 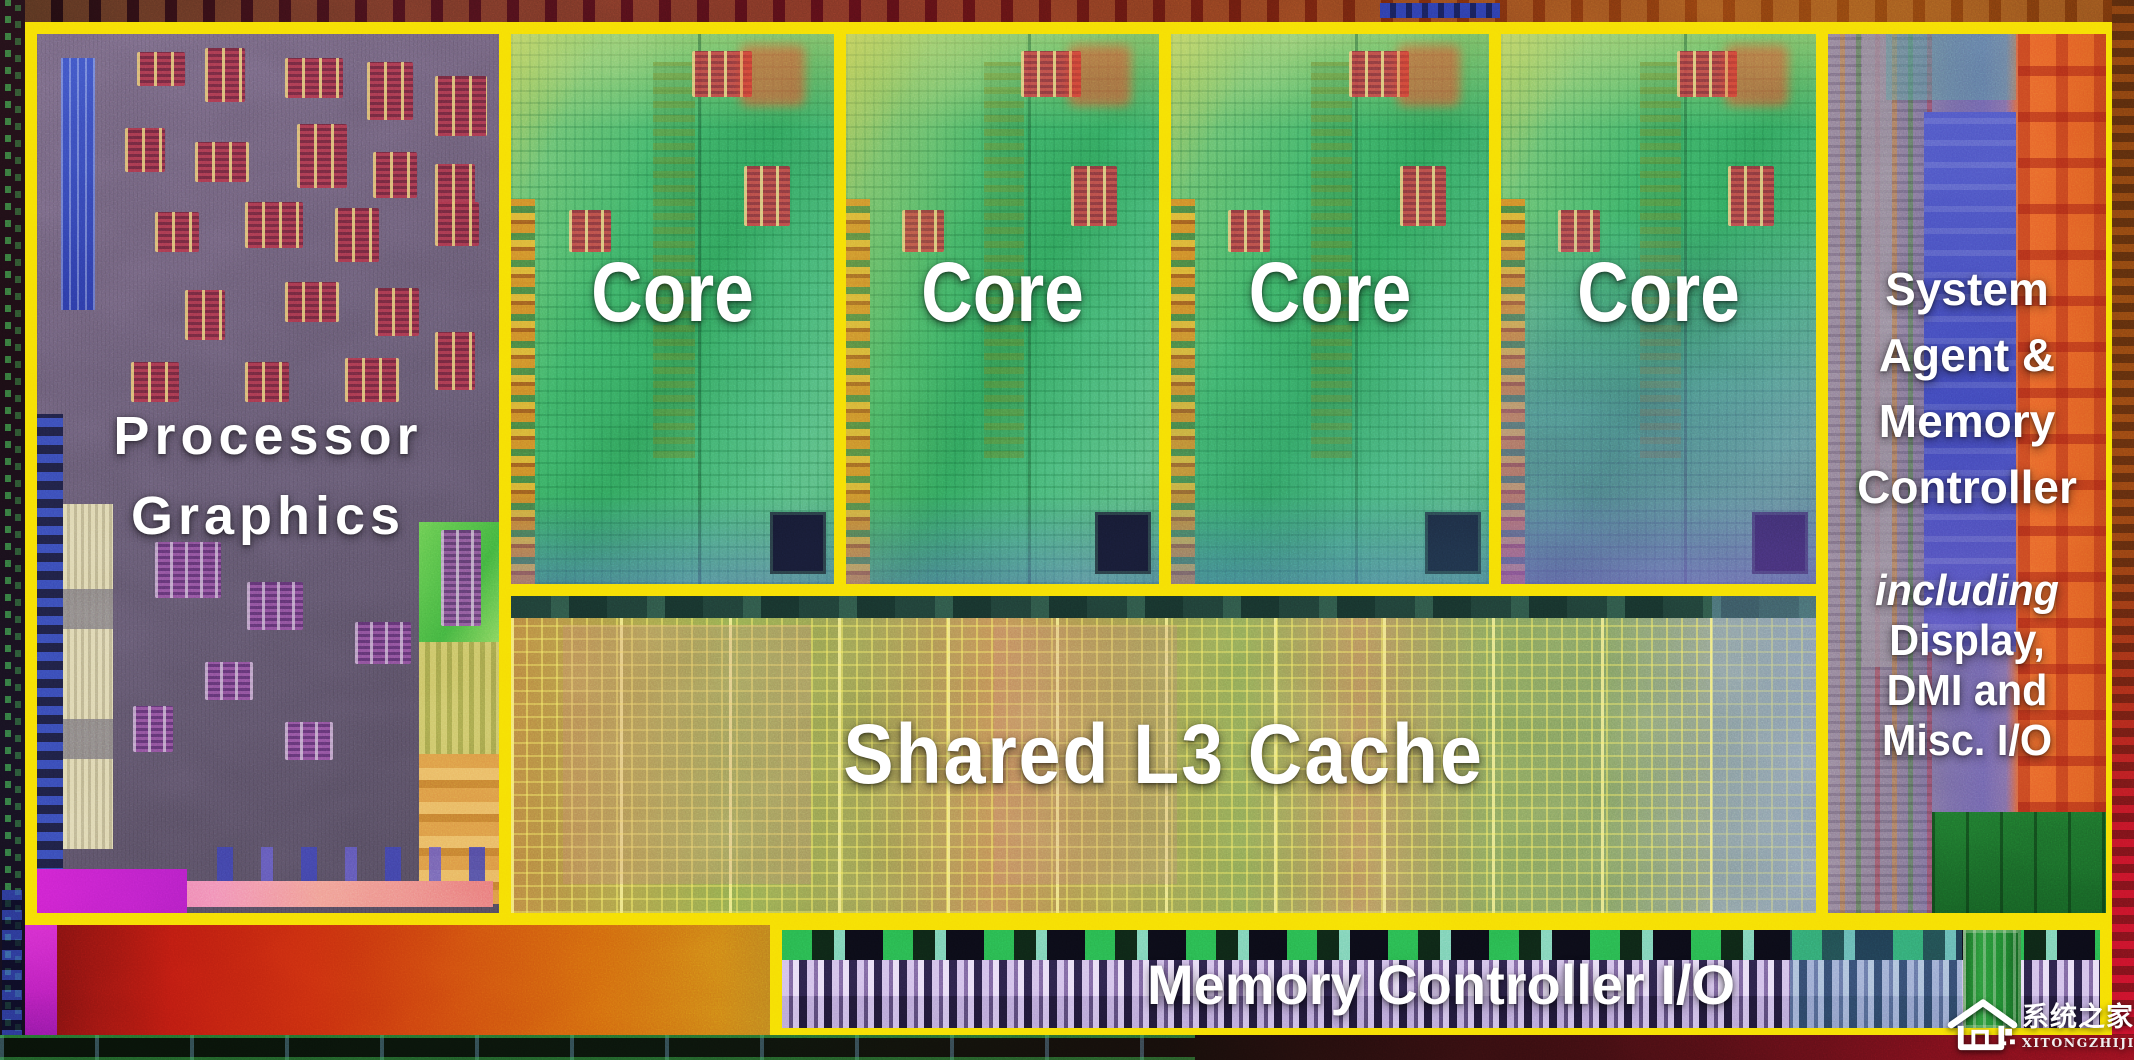 I want to click on region-system-agent, so click(x=1967, y=473).